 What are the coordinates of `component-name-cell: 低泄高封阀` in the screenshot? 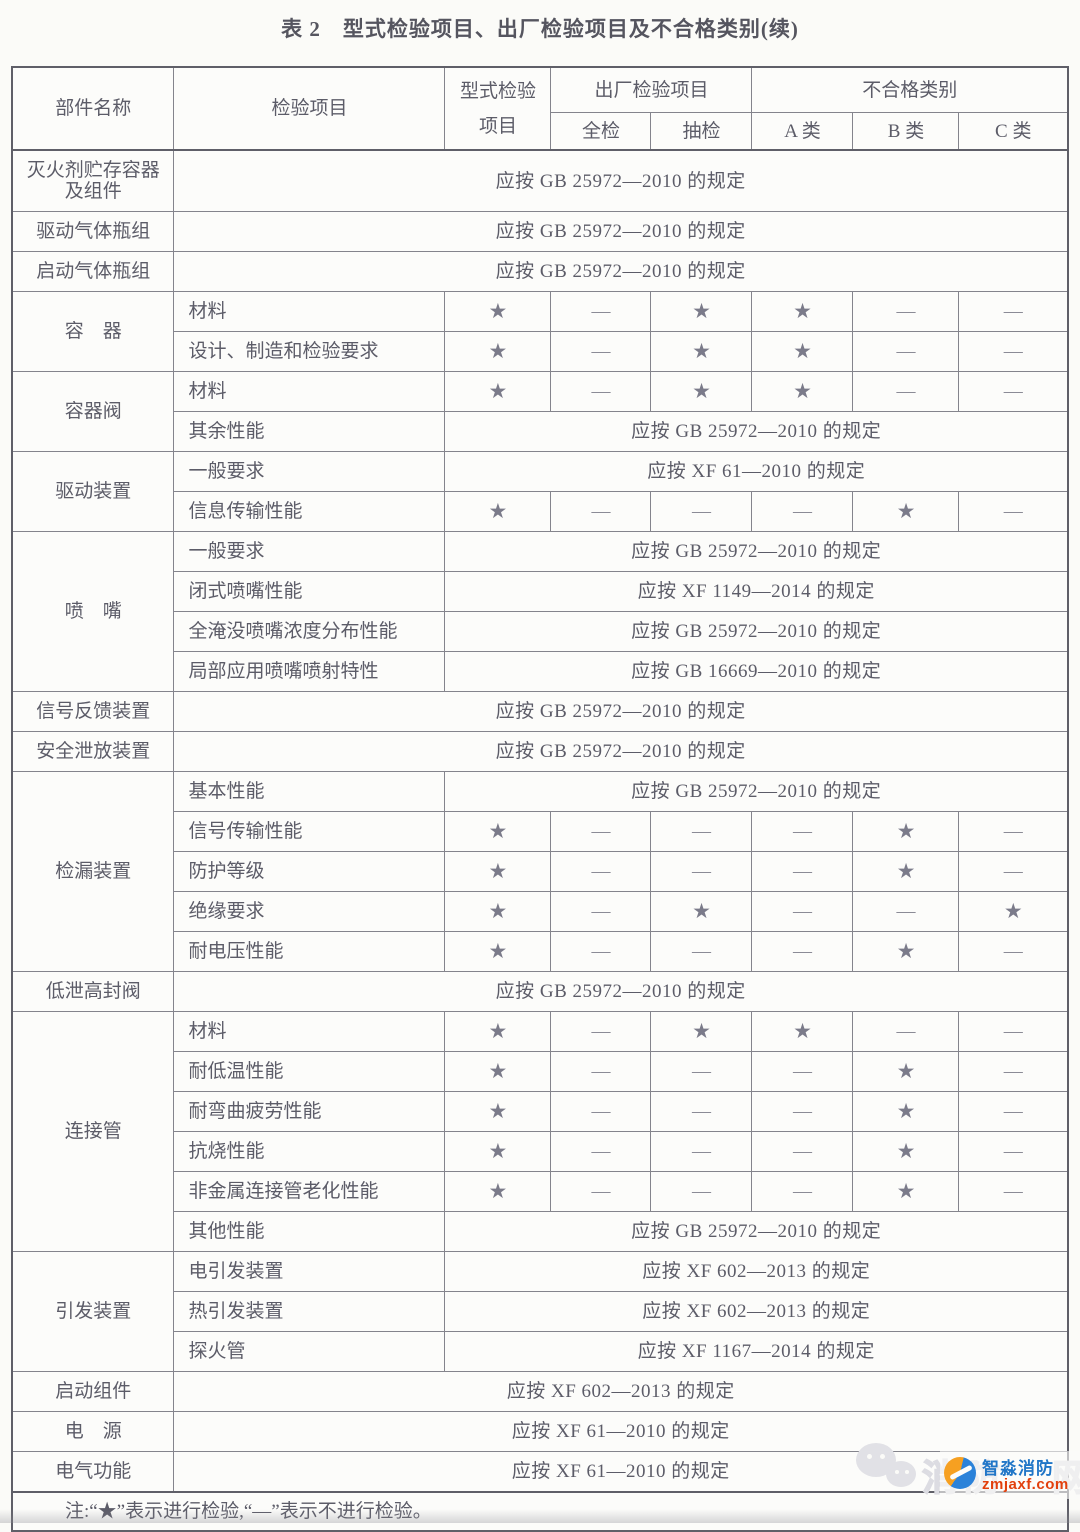 It's located at (93, 991).